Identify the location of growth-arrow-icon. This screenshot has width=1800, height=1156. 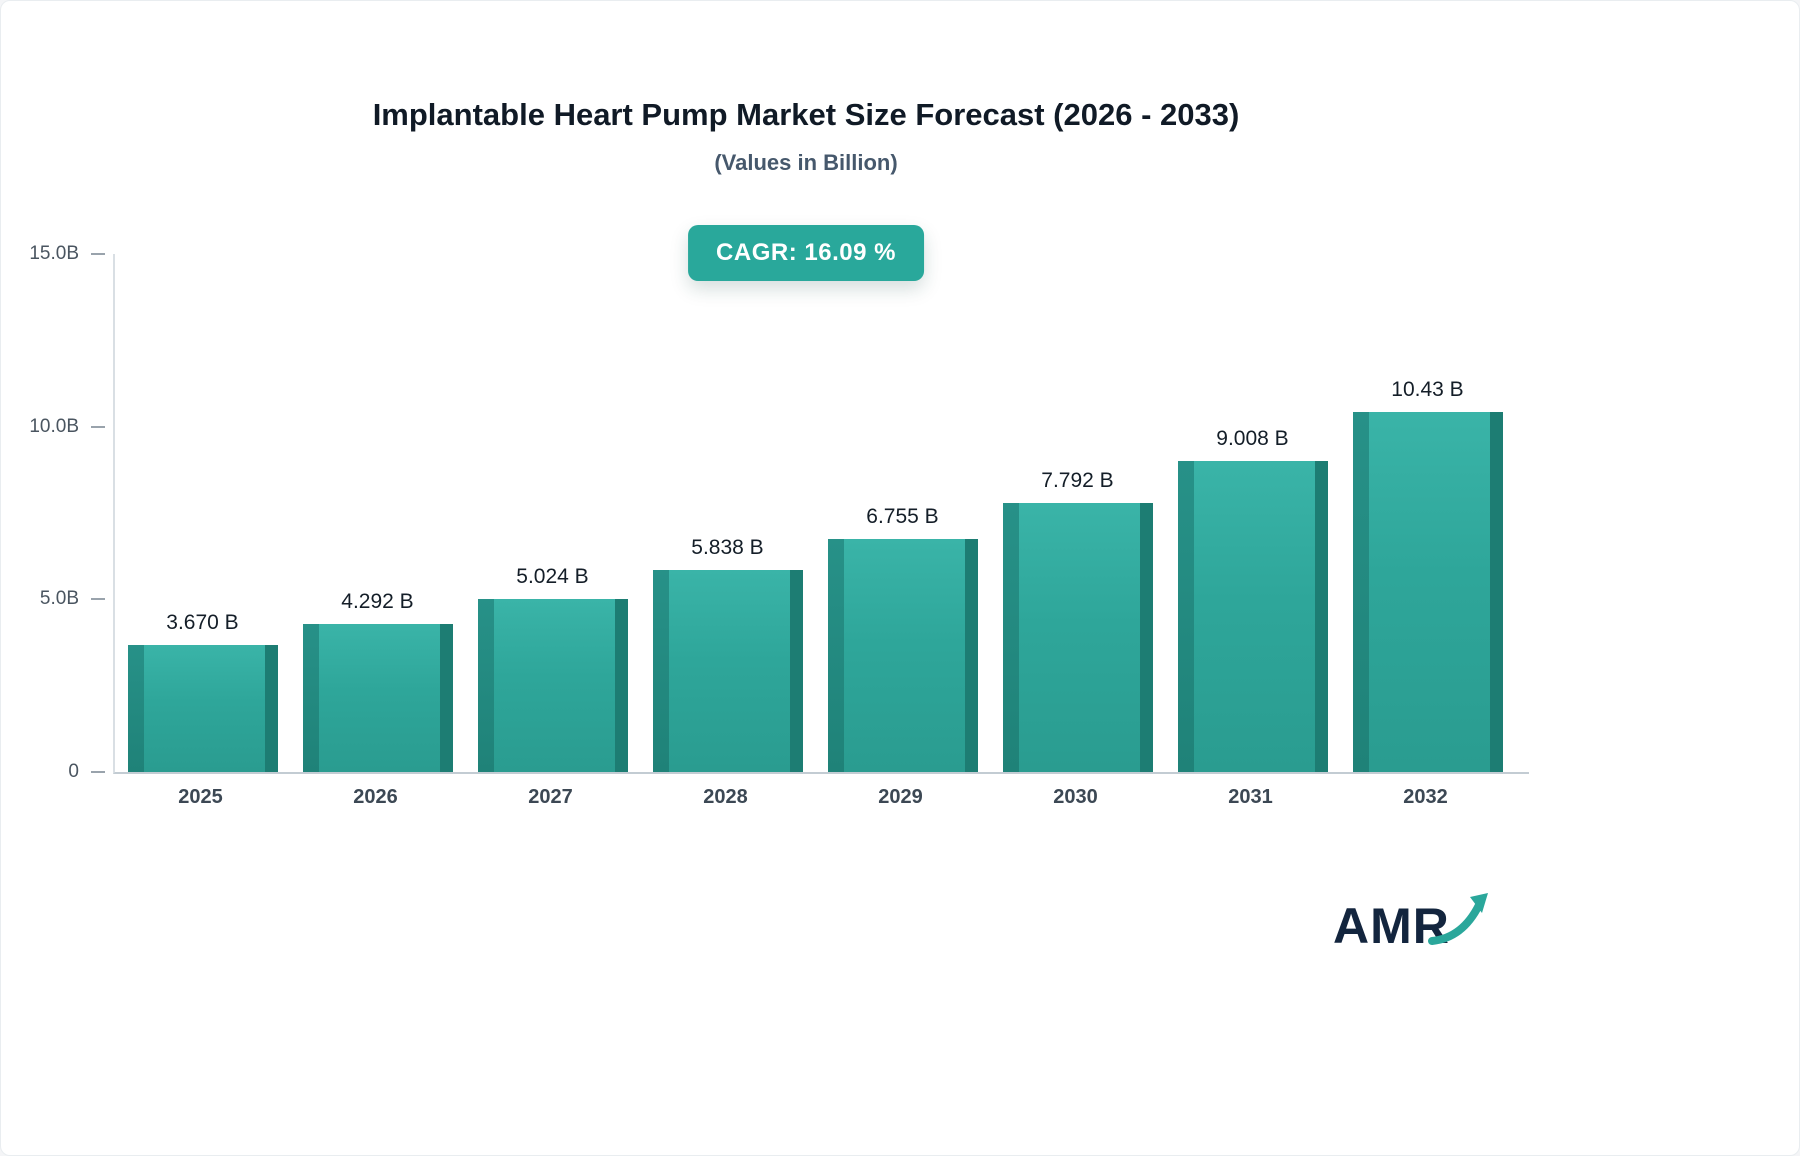
(1457, 919).